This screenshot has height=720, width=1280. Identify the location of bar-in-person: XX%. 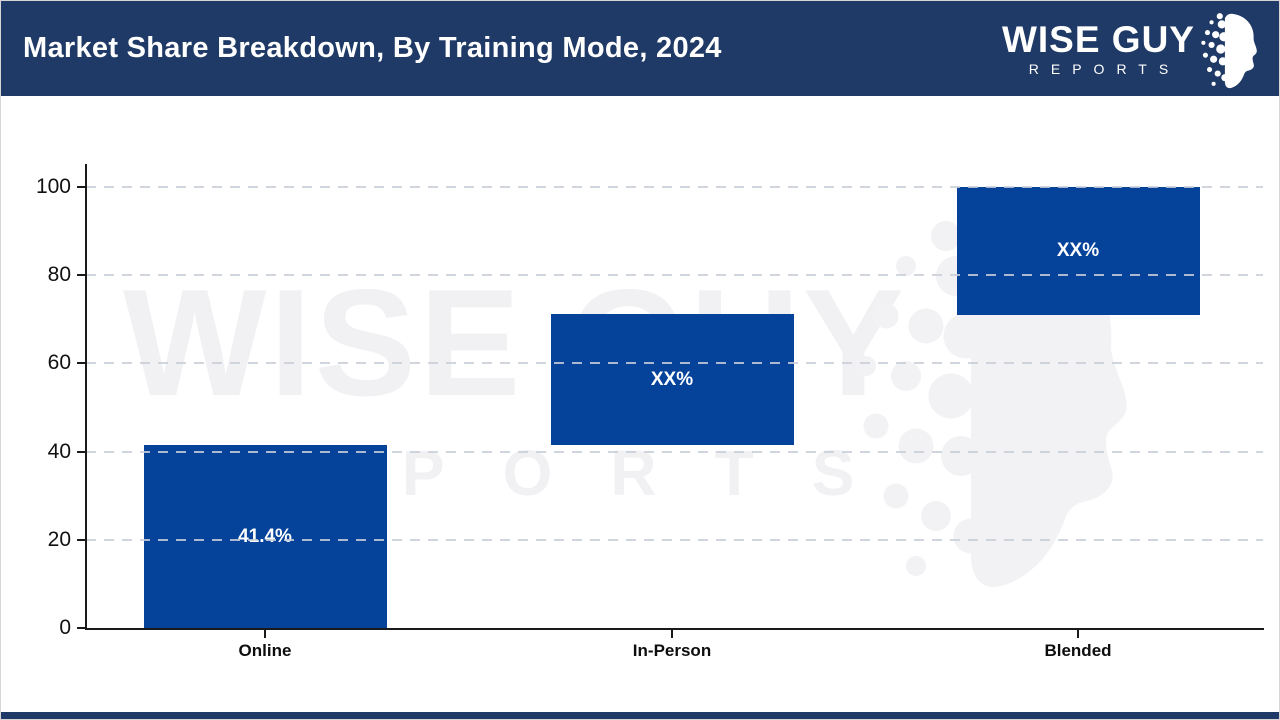
(672, 380).